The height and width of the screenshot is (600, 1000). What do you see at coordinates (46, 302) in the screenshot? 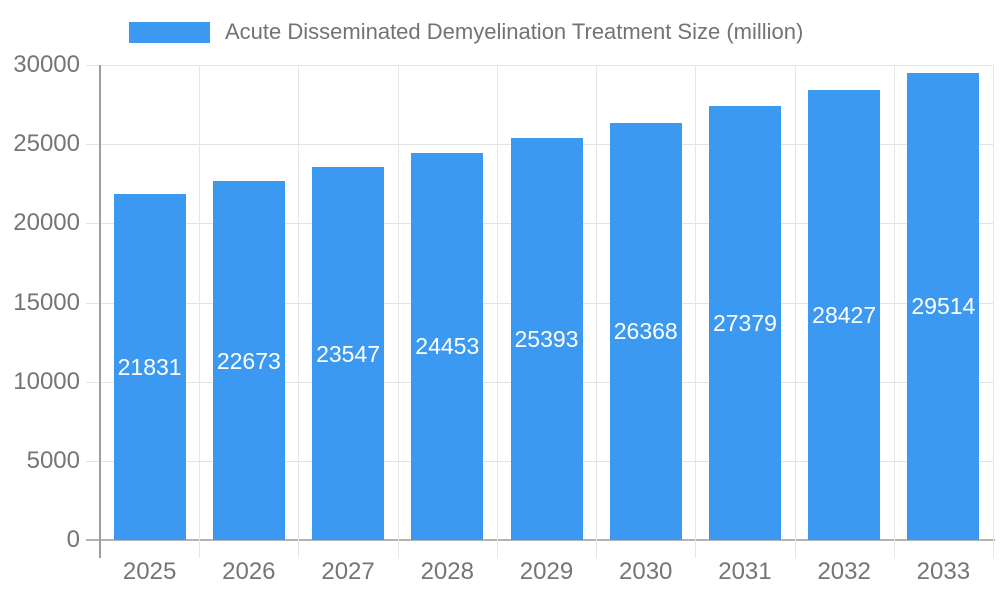
I see `y-axis-tick-label: 15000` at bounding box center [46, 302].